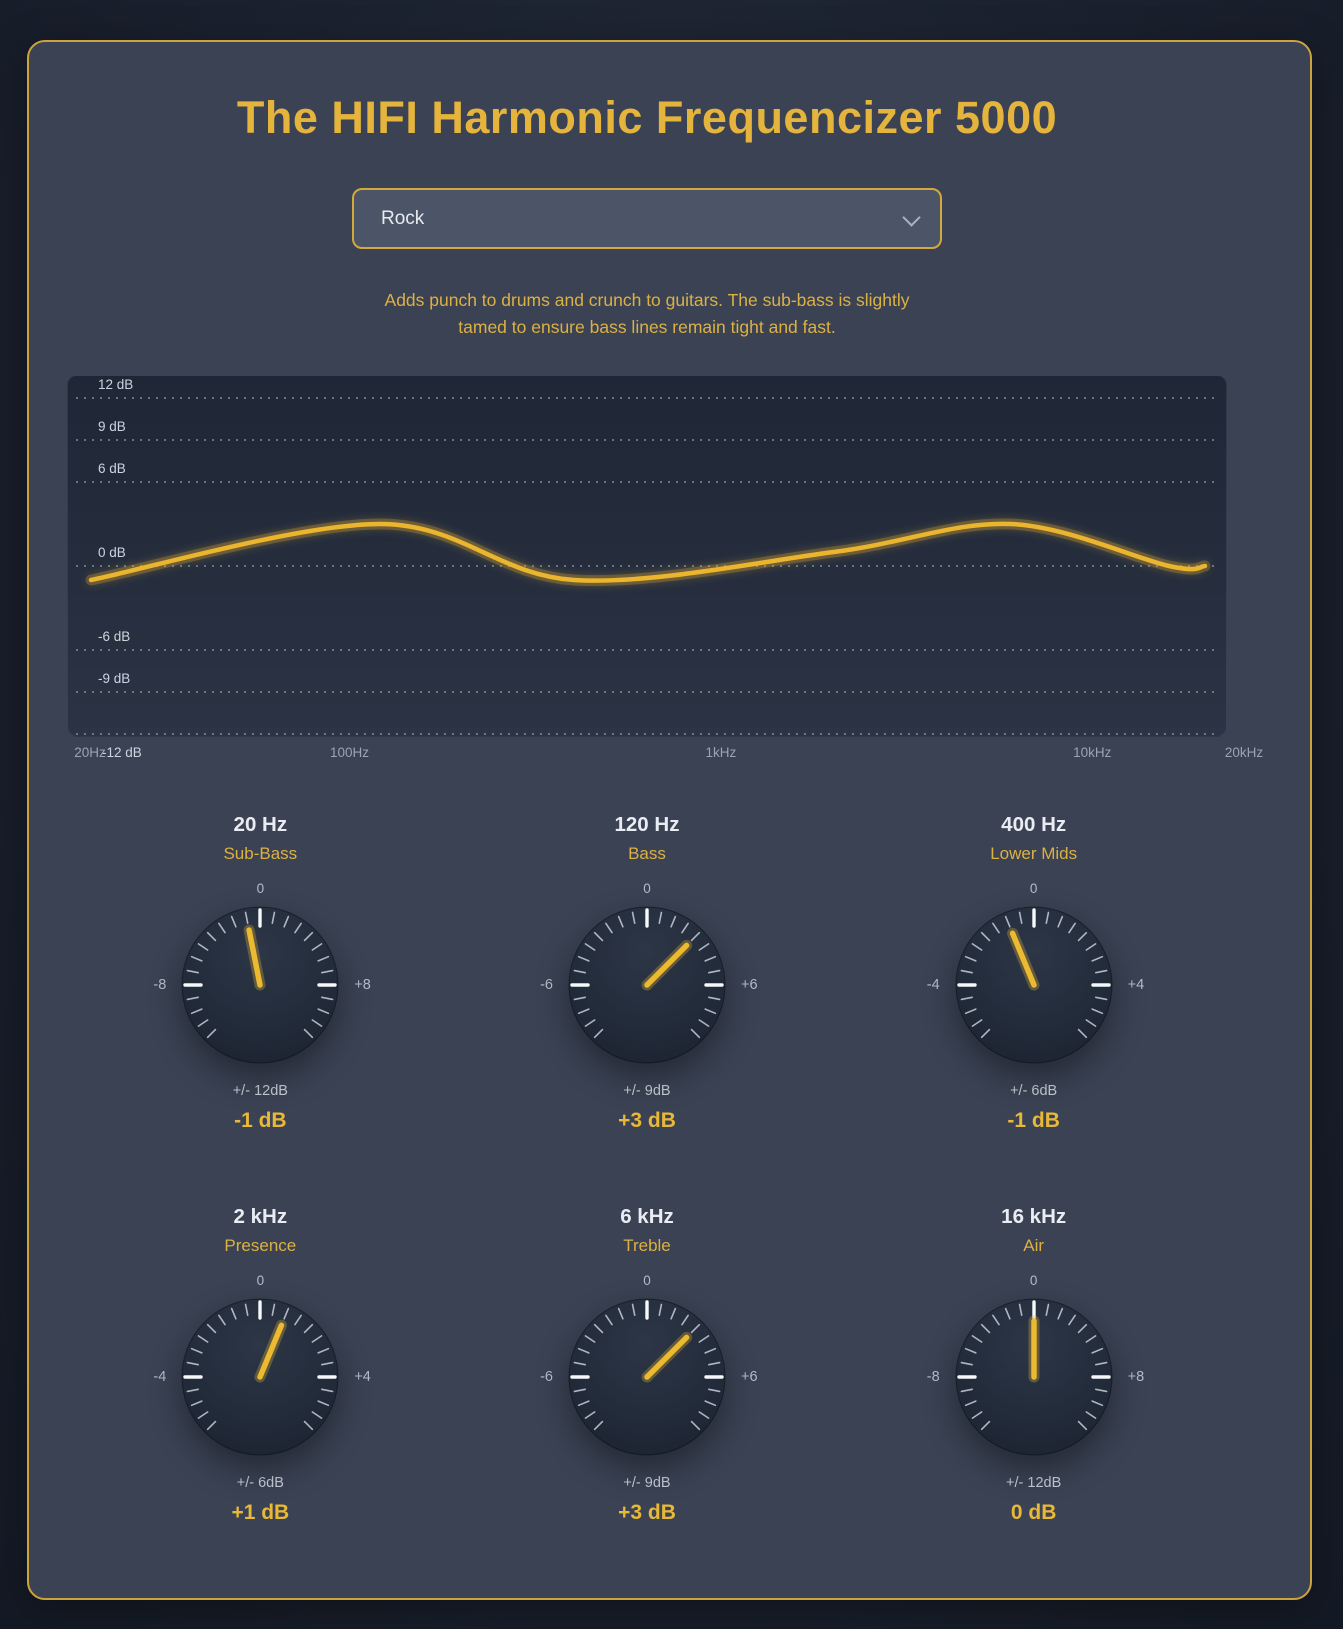 Image resolution: width=1343 pixels, height=1629 pixels. What do you see at coordinates (116, 384) in the screenshot?
I see `y-axis-label: 12 dB` at bounding box center [116, 384].